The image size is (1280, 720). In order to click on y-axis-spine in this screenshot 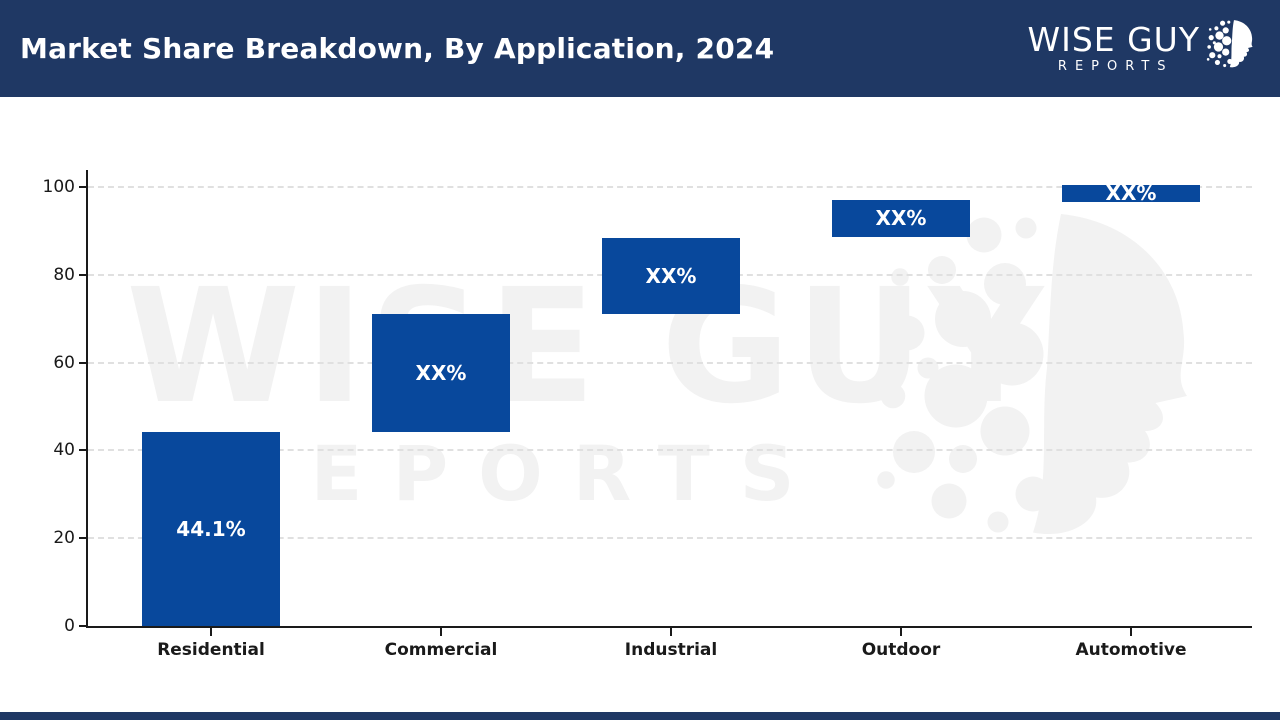, I will do `click(87, 399)`.